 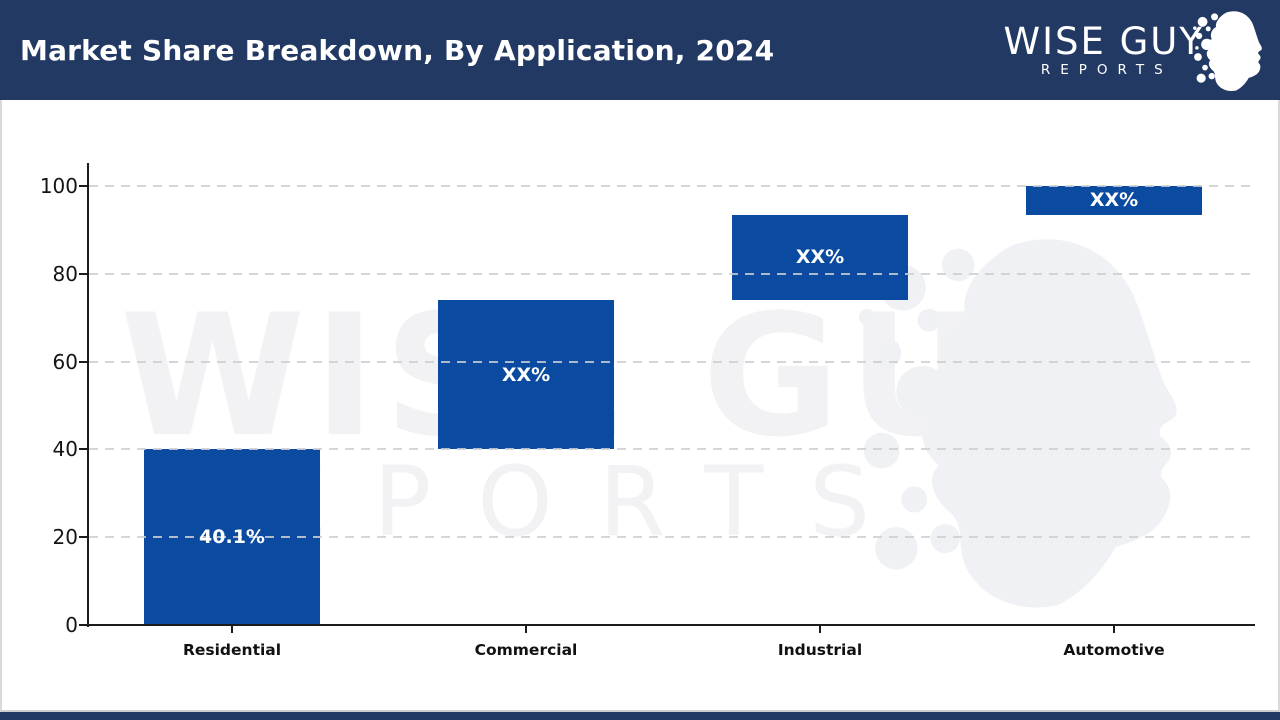 I want to click on y-tick-label: 100, so click(x=58, y=186).